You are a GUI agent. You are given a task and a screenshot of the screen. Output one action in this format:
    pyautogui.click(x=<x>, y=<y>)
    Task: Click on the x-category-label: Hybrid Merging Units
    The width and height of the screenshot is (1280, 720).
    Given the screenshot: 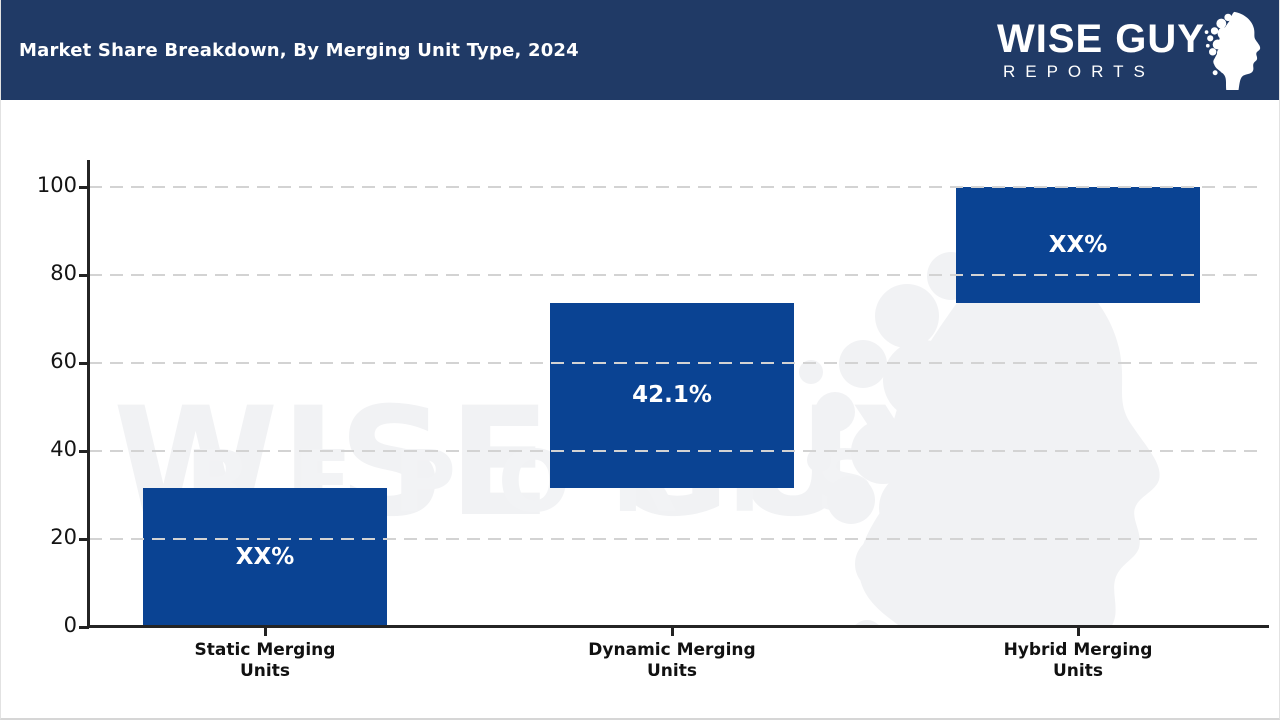 What is the action you would take?
    pyautogui.click(x=1078, y=660)
    